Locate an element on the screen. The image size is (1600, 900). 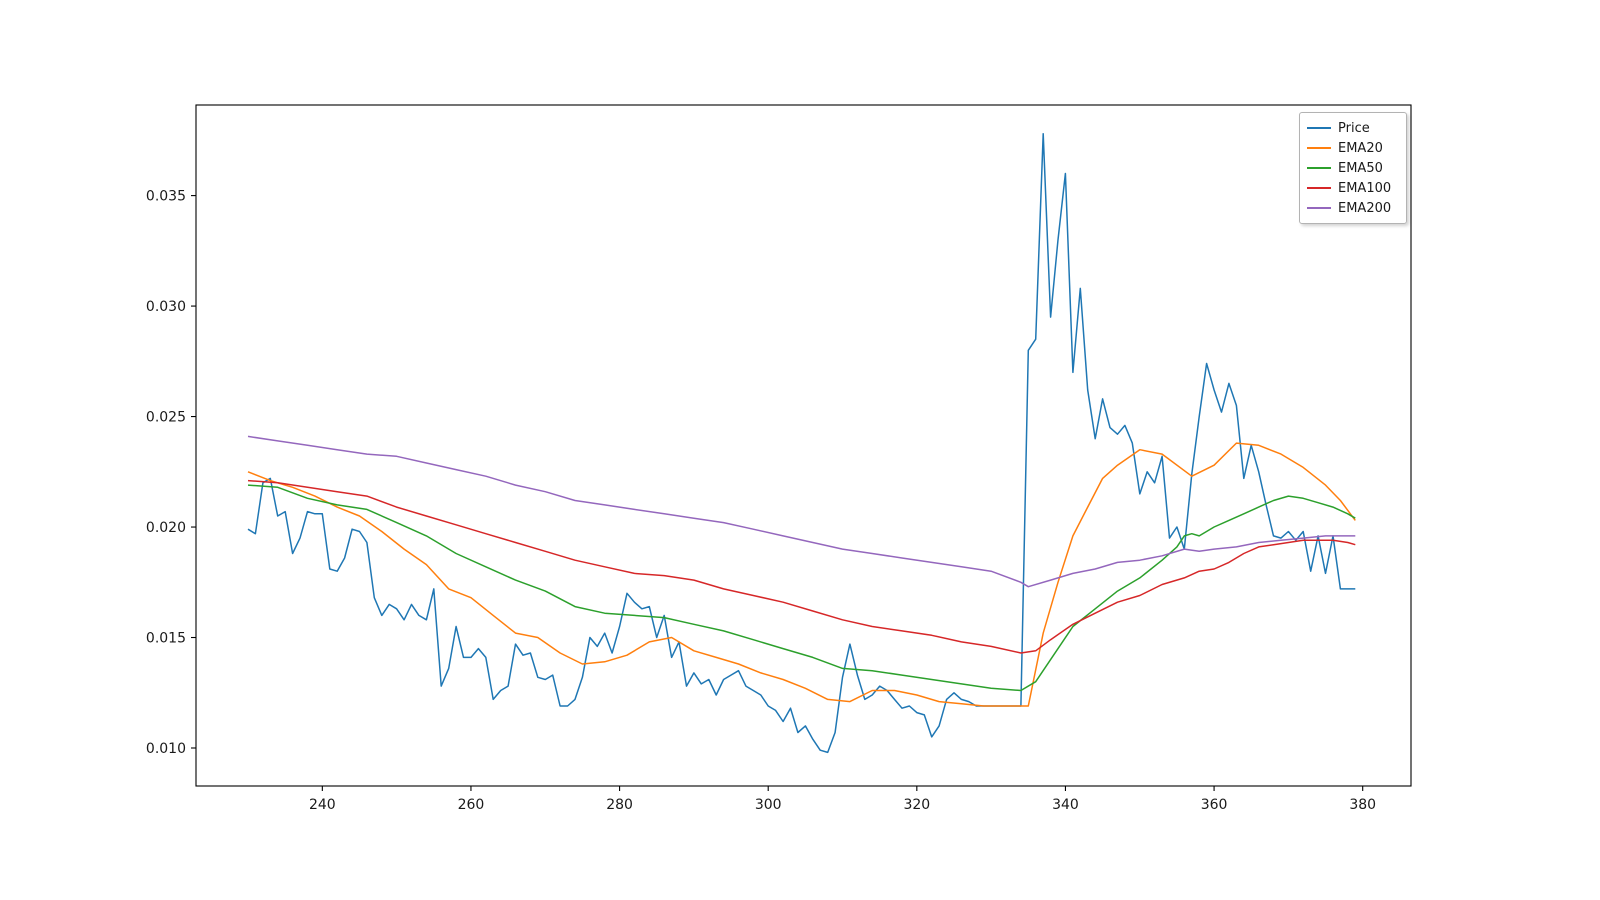
legend-entry: EMA50 is located at coordinates (1352, 168).